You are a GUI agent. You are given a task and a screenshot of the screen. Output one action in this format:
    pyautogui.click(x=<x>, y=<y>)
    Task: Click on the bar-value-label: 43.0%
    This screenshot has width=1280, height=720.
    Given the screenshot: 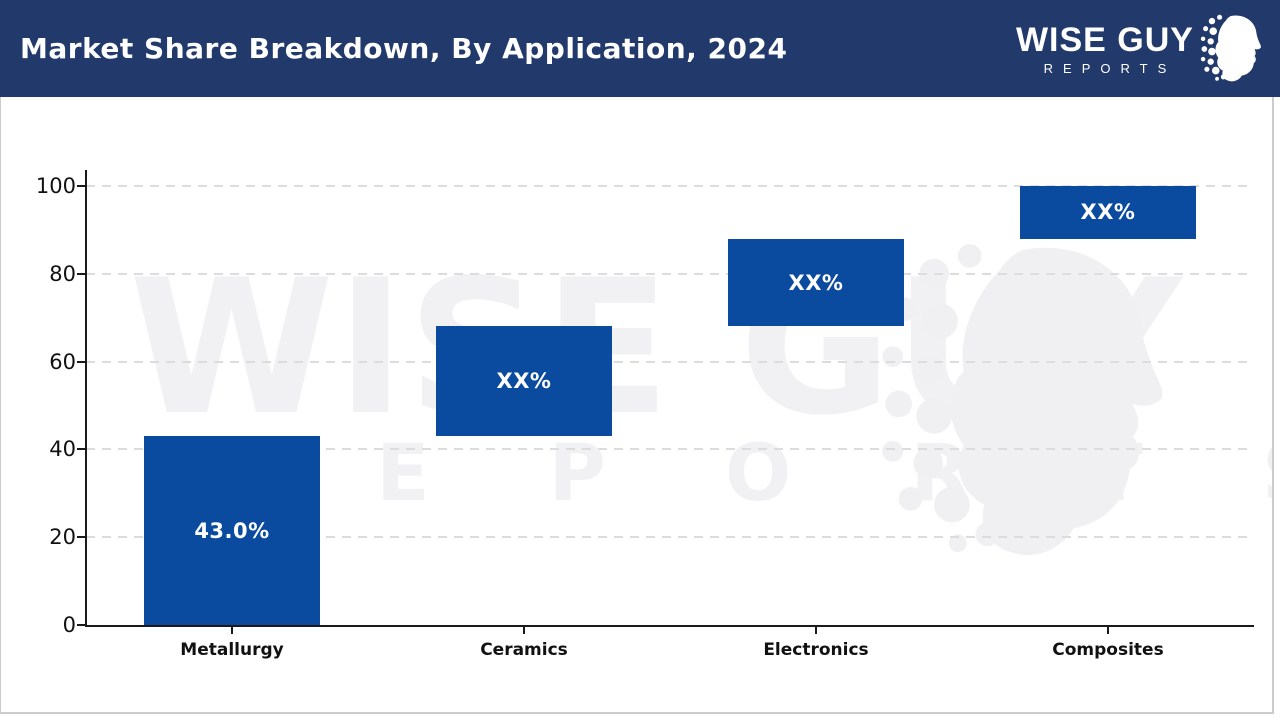 What is the action you would take?
    pyautogui.click(x=232, y=530)
    